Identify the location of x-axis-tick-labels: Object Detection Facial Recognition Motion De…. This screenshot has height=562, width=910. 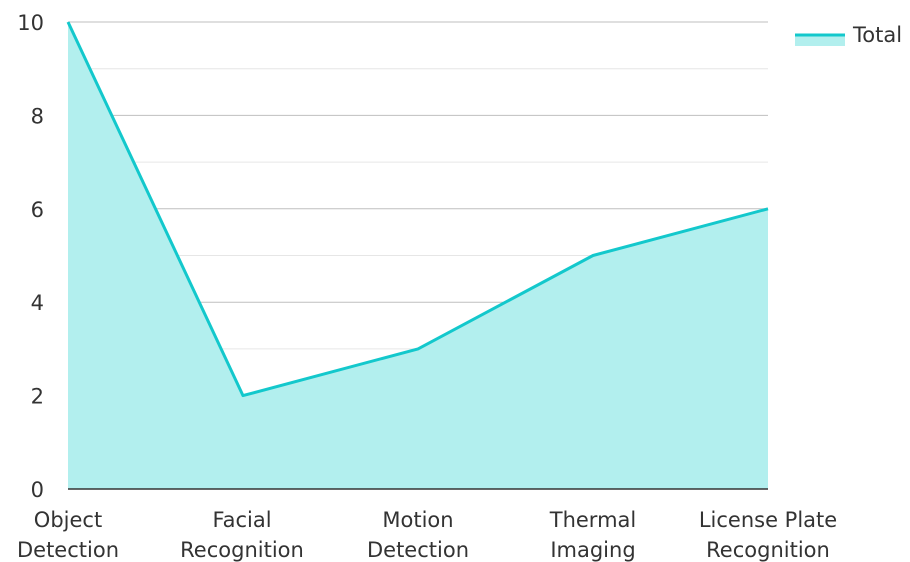
(427, 535).